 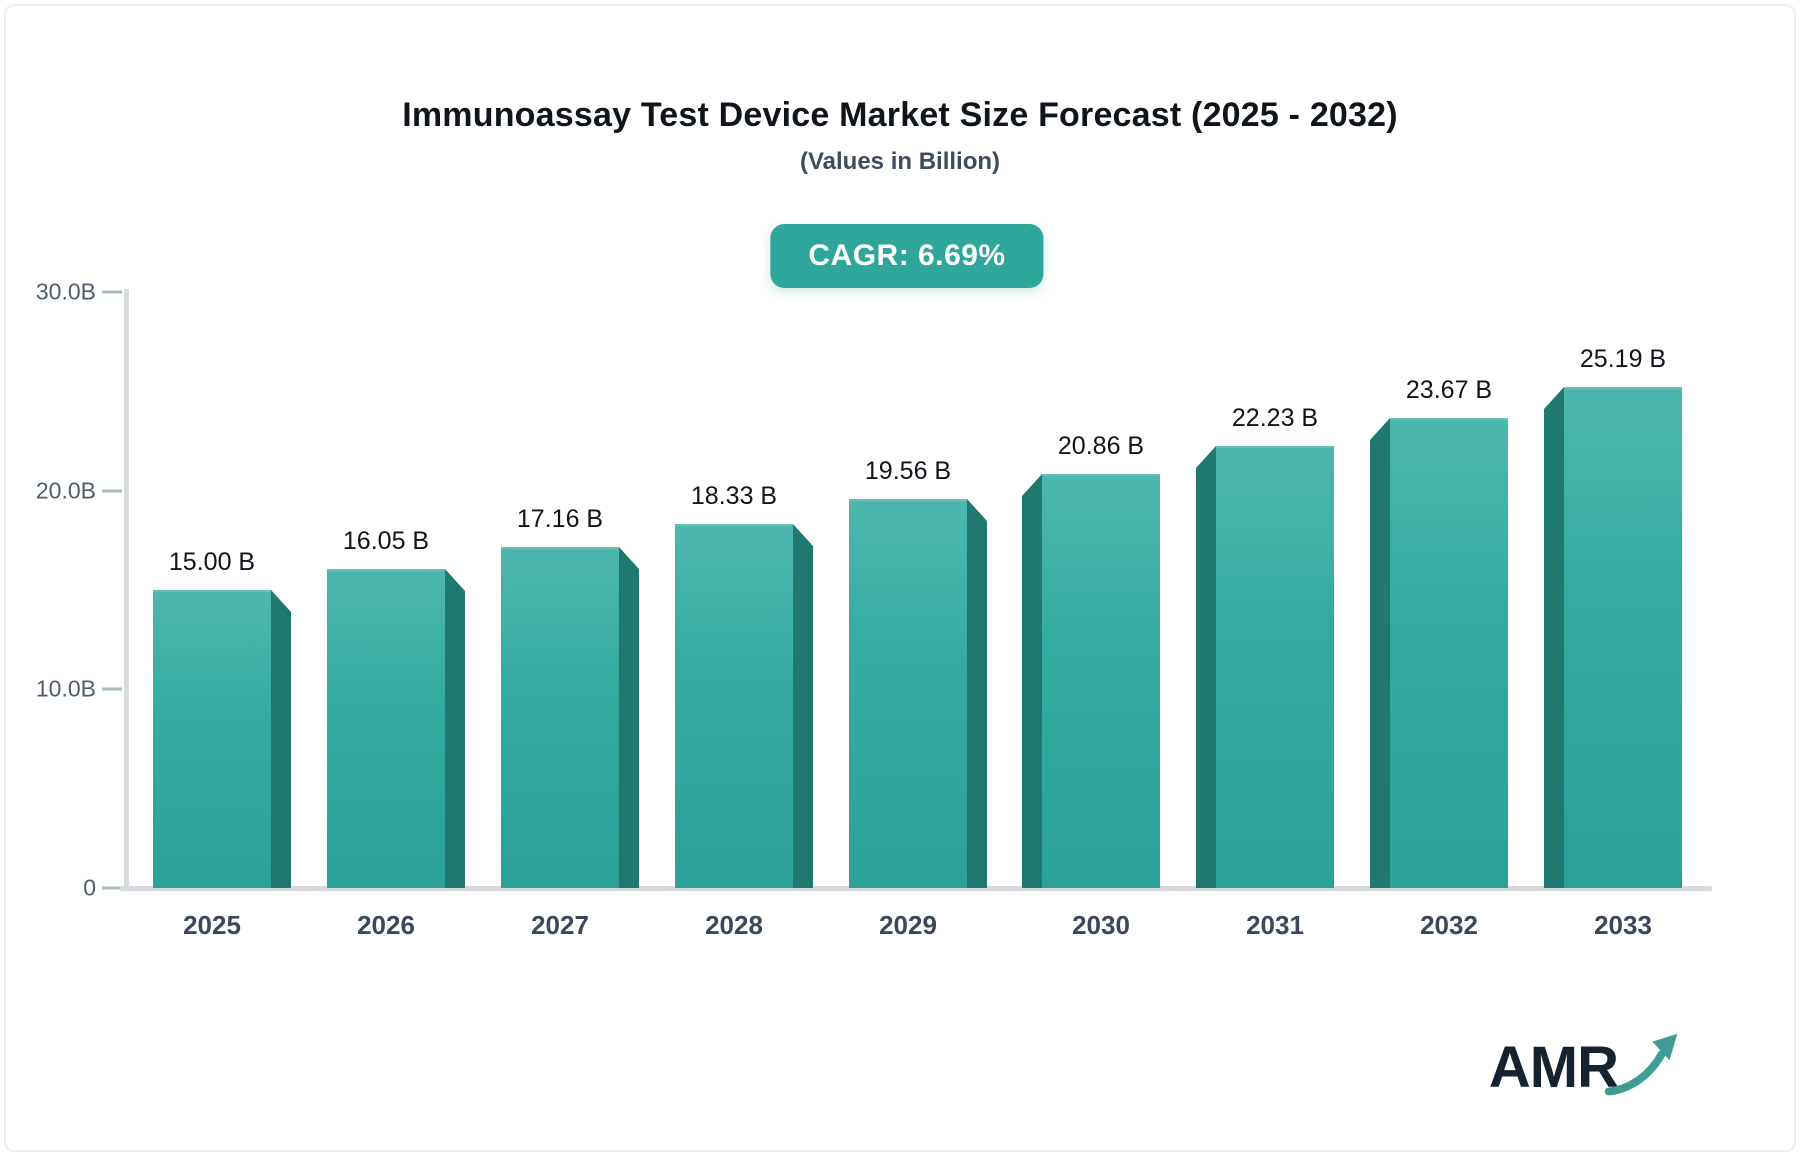 I want to click on bar-value-label-2027: 17.16 B, so click(x=560, y=519).